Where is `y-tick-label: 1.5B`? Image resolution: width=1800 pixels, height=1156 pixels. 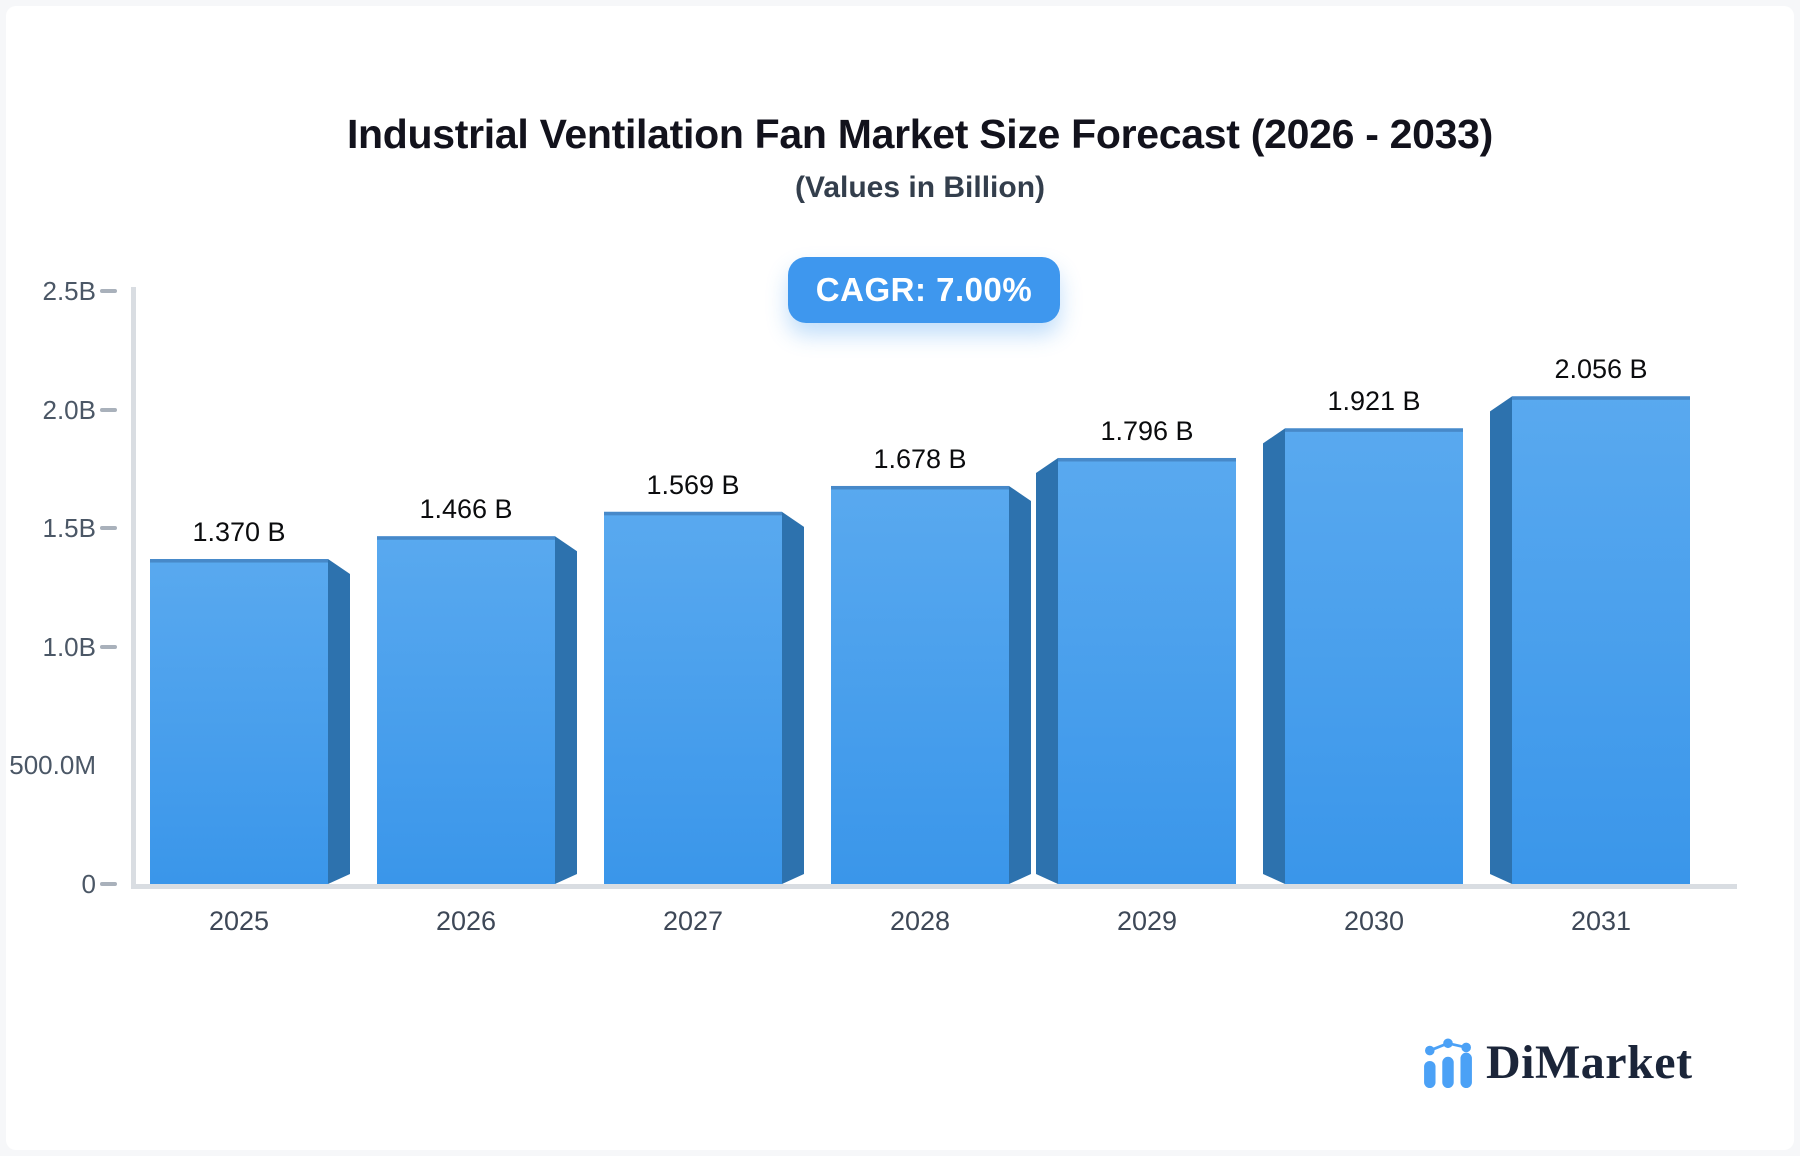
y-tick-label: 1.5B is located at coordinates (69, 528).